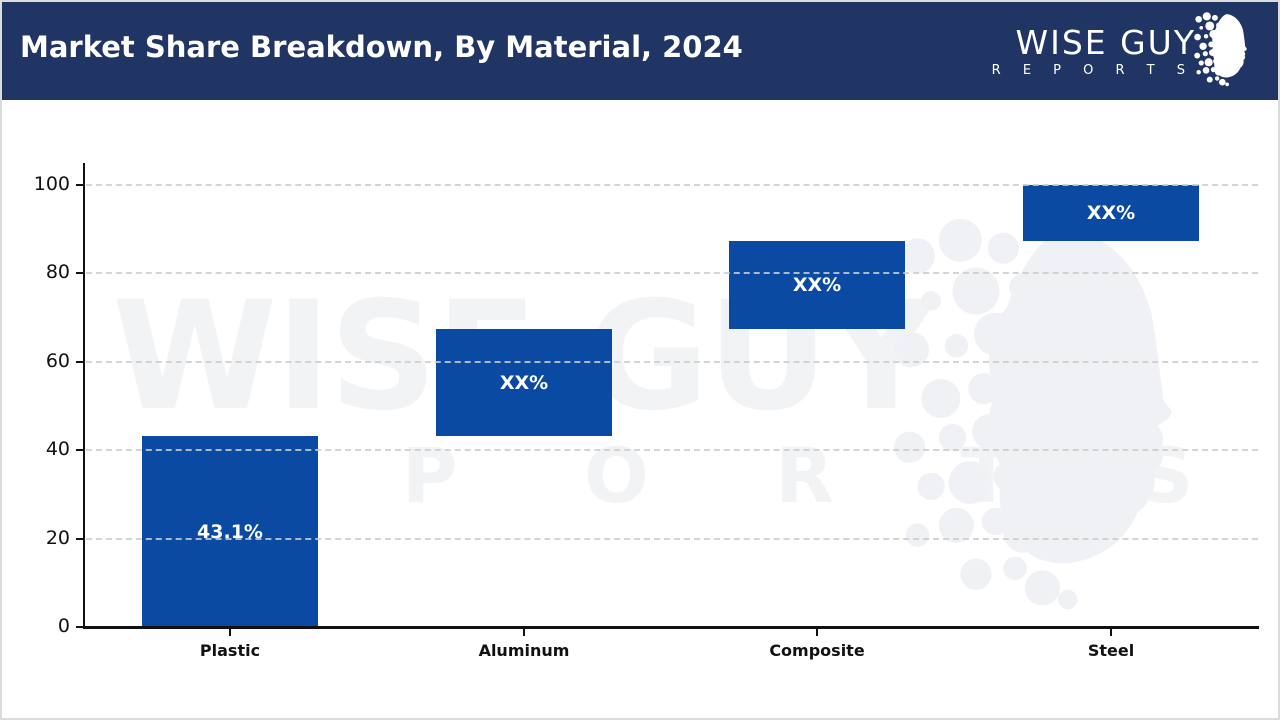 The width and height of the screenshot is (1280, 720). I want to click on y-tick-label: 80, so click(57, 272).